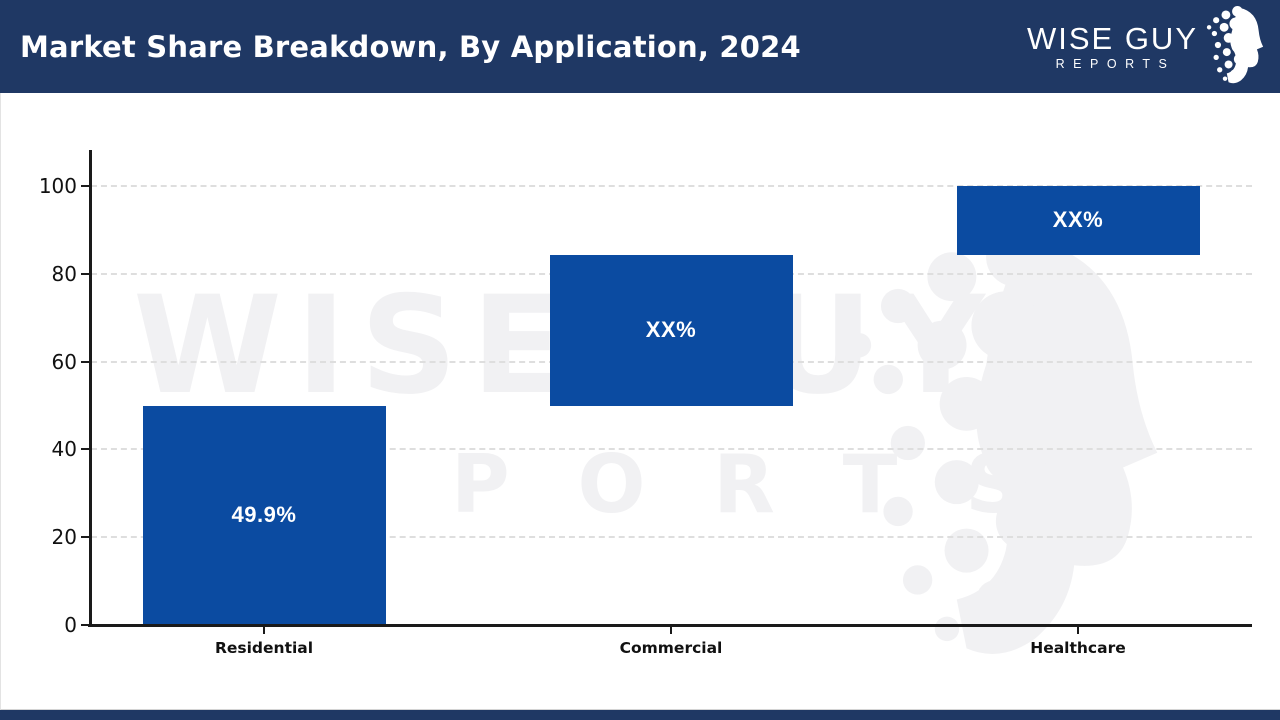 The image size is (1280, 720). I want to click on brand-logo: WISE GUY REPORTS, so click(1145, 47).